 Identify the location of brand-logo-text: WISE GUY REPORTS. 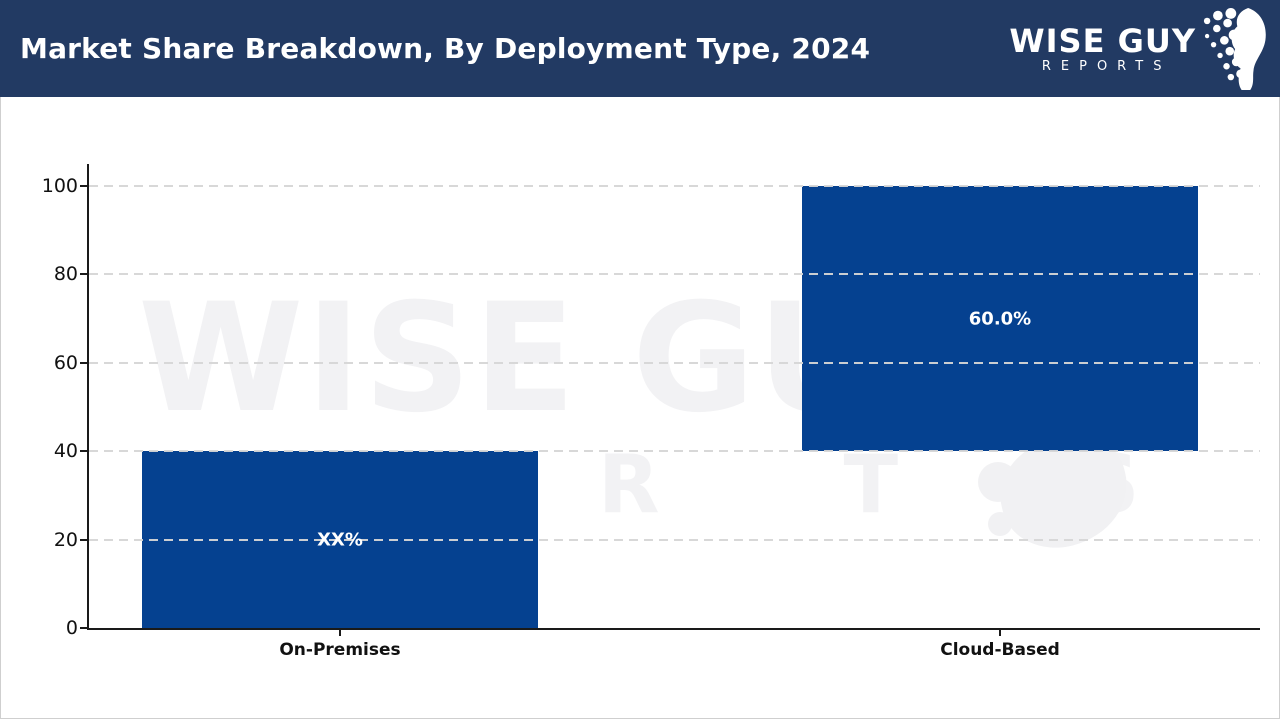
(1102, 49).